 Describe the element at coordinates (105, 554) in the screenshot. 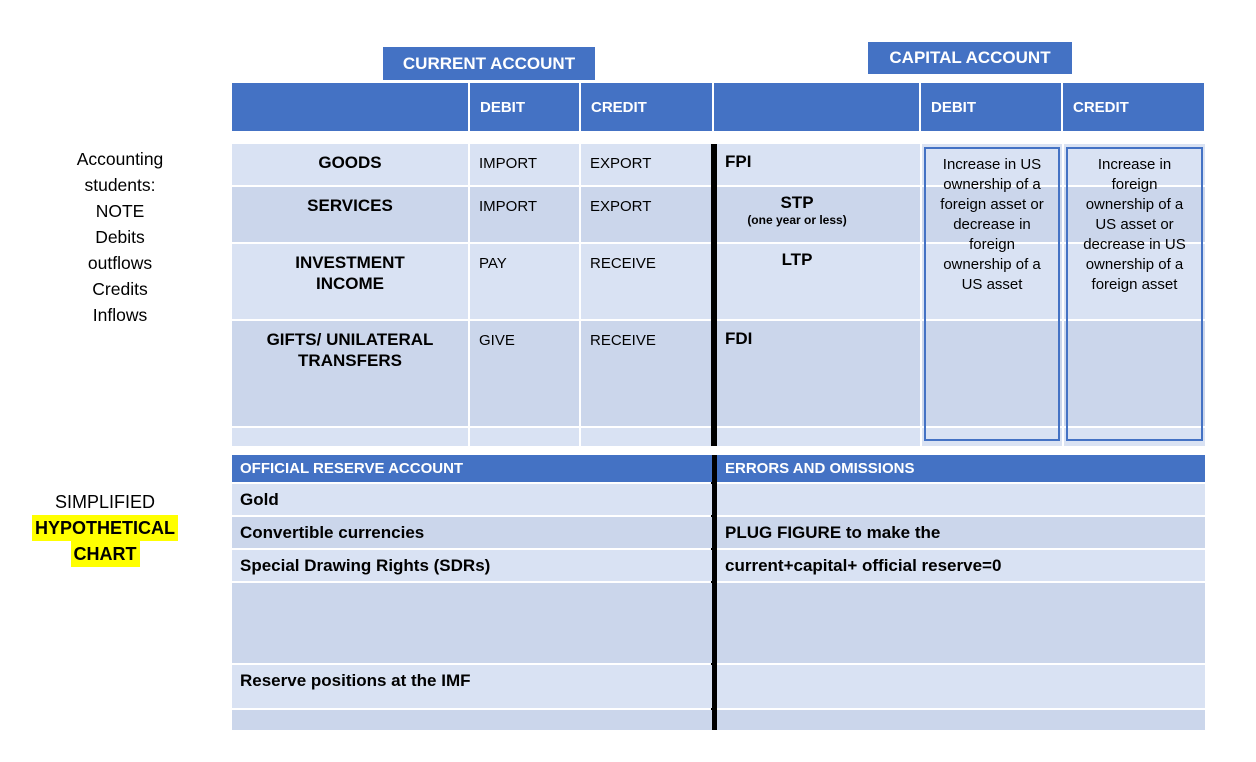

I see `chart-highlighted-label: CHART` at that location.